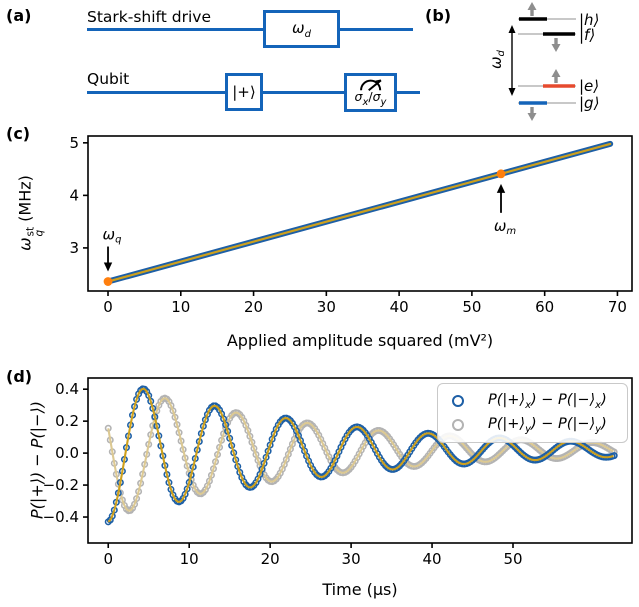  I want to click on legend-marker-y-icon, so click(458, 425).